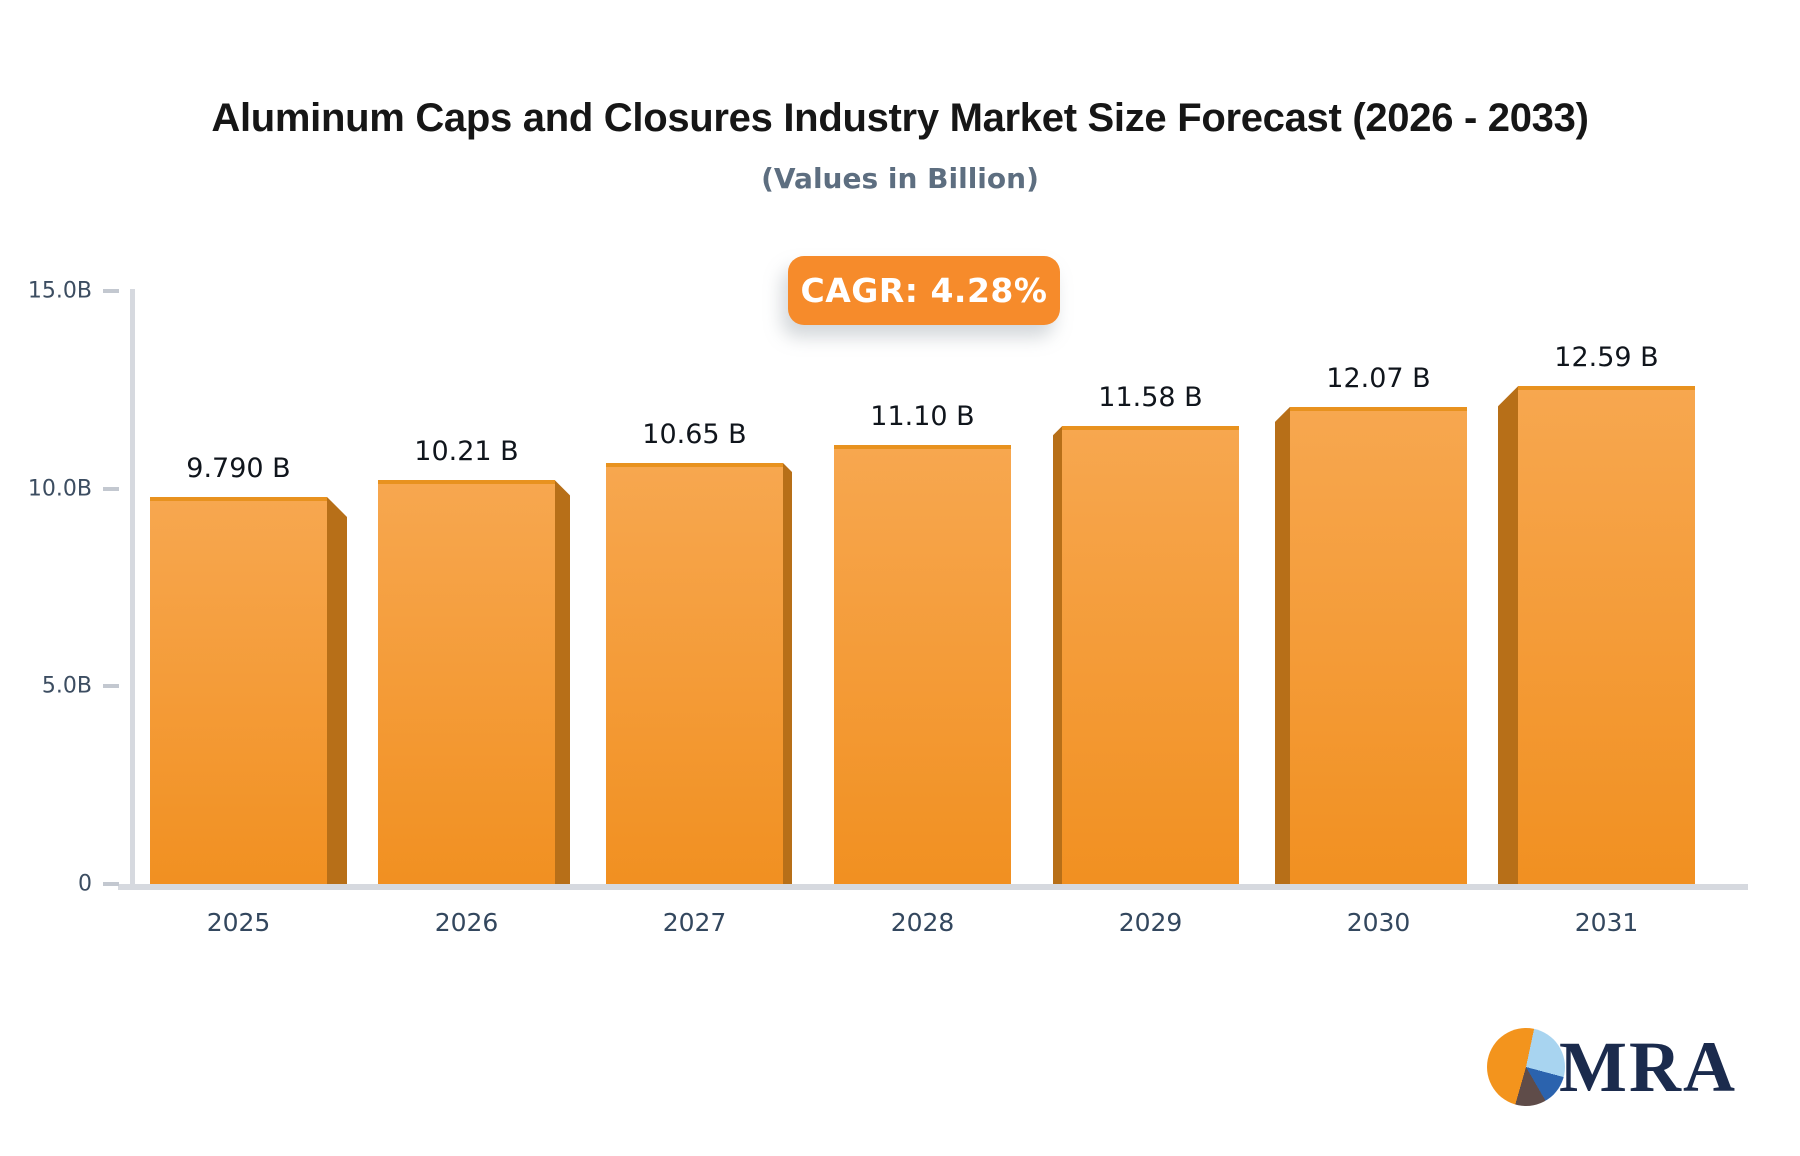  What do you see at coordinates (933, 887) in the screenshot?
I see `x-axis-line` at bounding box center [933, 887].